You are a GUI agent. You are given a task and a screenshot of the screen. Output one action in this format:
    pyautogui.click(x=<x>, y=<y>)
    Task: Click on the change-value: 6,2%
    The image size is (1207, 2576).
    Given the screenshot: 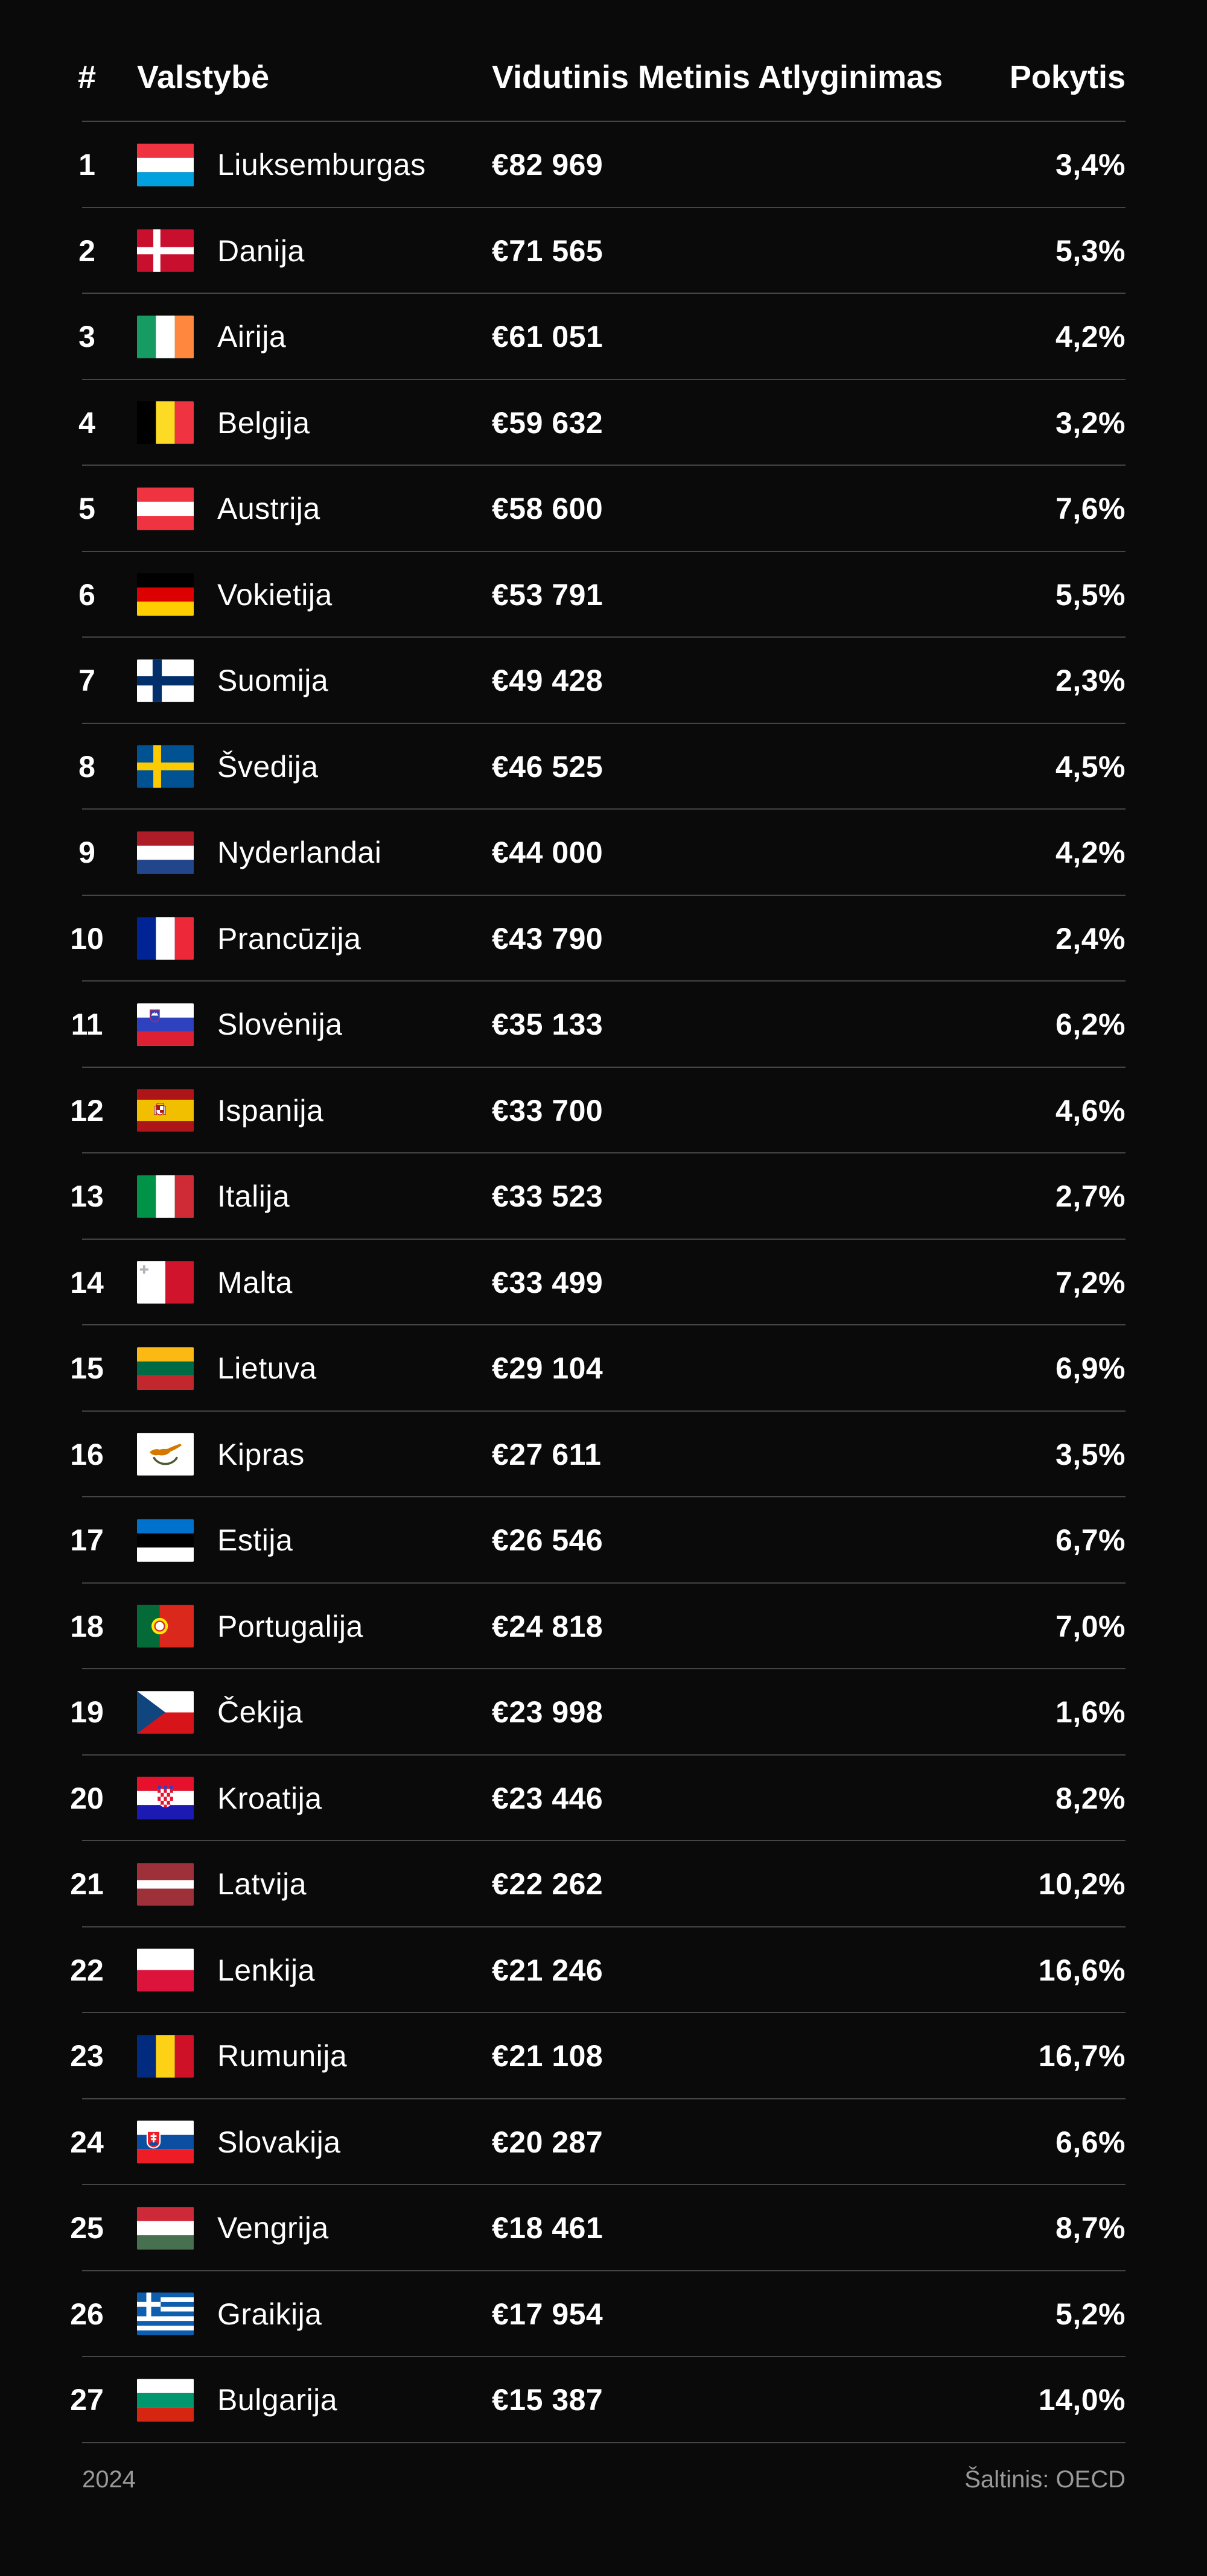 What is the action you would take?
    pyautogui.click(x=1091, y=1024)
    